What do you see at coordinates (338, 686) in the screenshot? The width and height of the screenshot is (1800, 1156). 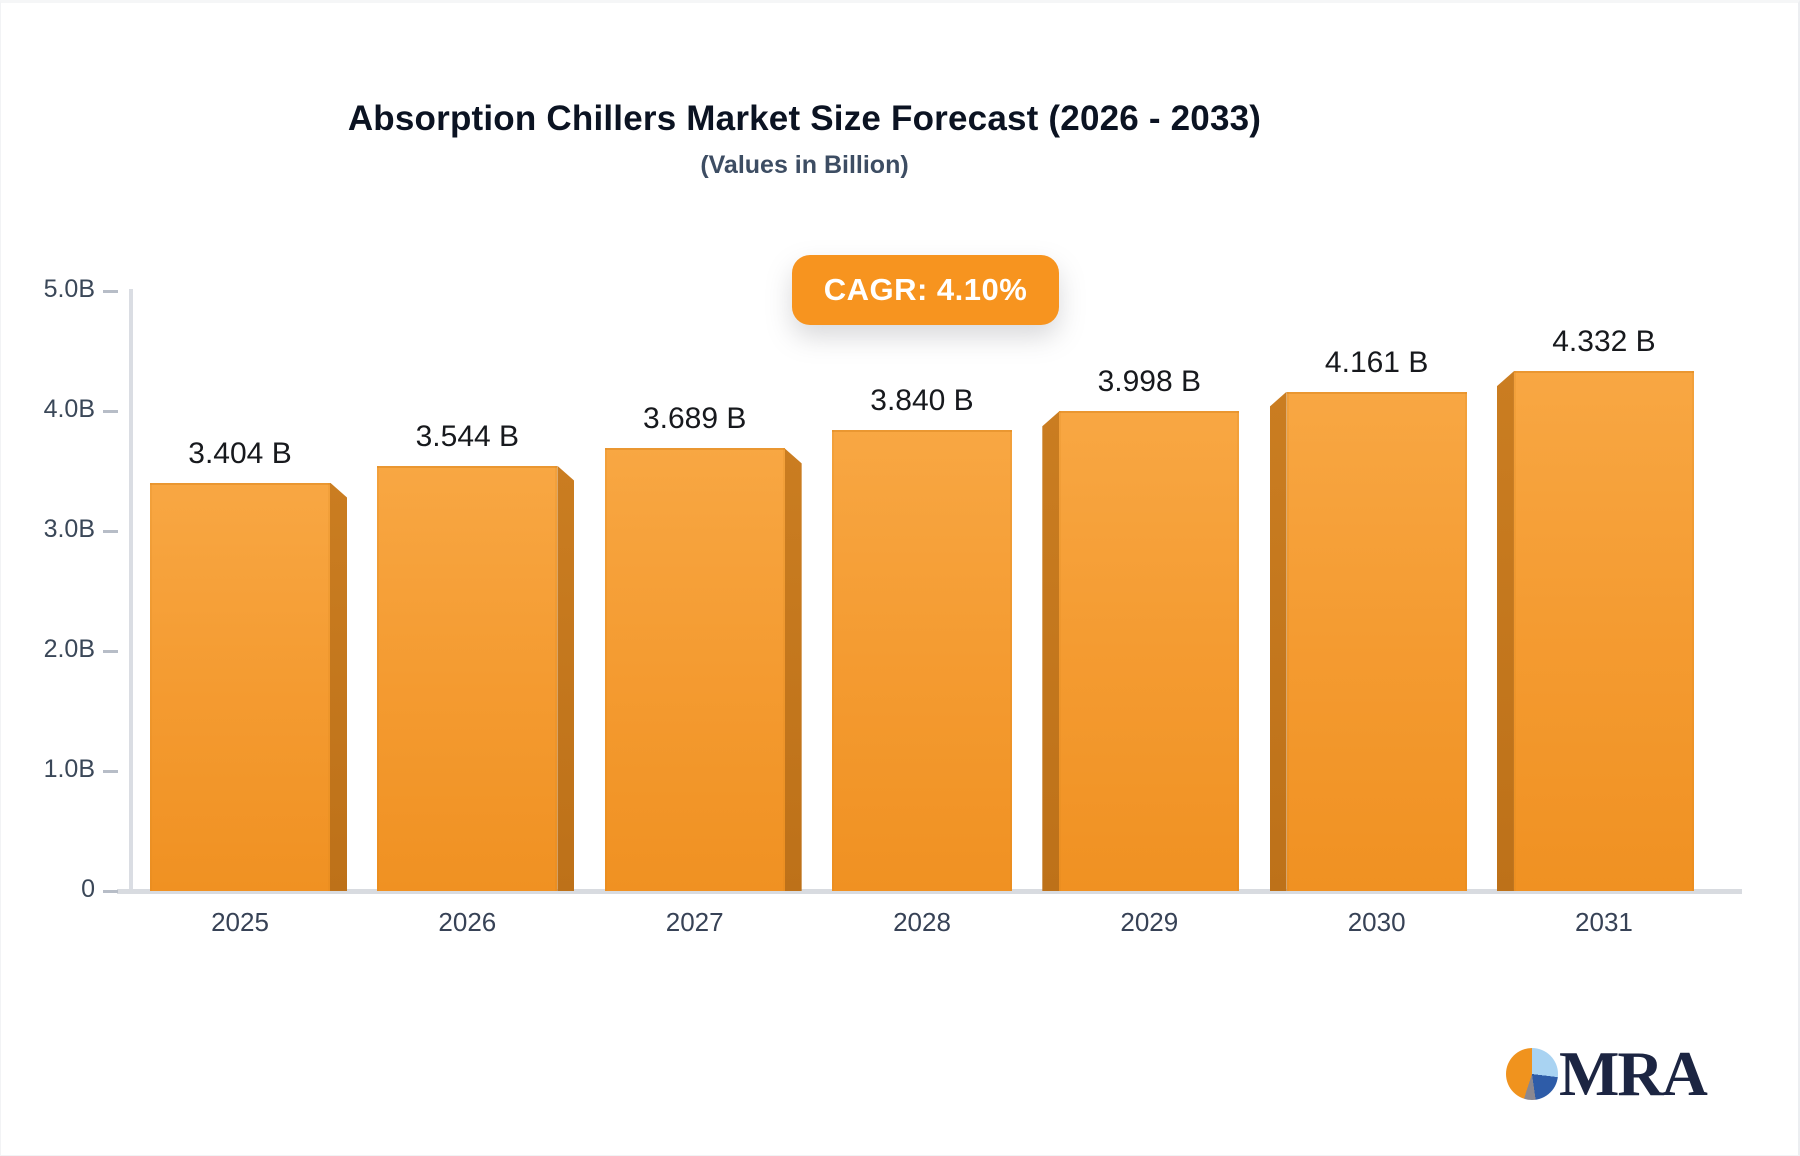 I see `bar-side-face-2025` at bounding box center [338, 686].